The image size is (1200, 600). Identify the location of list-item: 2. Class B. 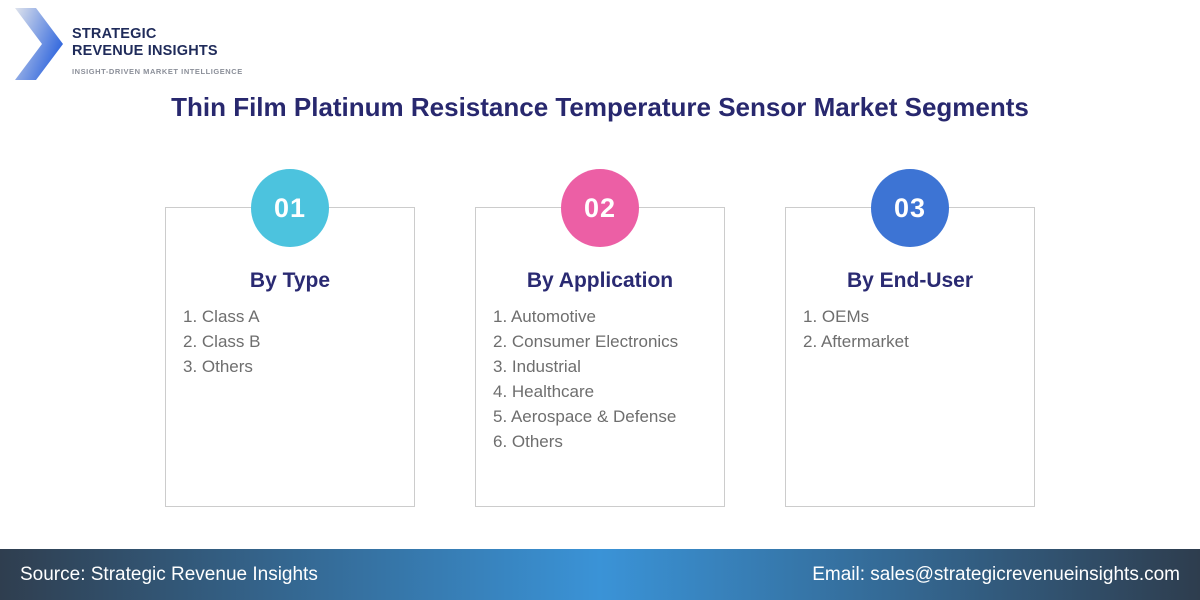
(222, 341).